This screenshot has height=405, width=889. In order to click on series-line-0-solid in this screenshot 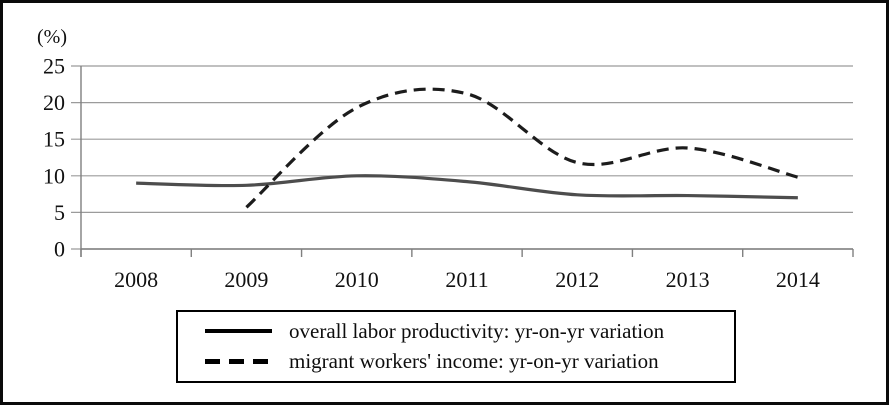, I will do `click(467, 187)`.